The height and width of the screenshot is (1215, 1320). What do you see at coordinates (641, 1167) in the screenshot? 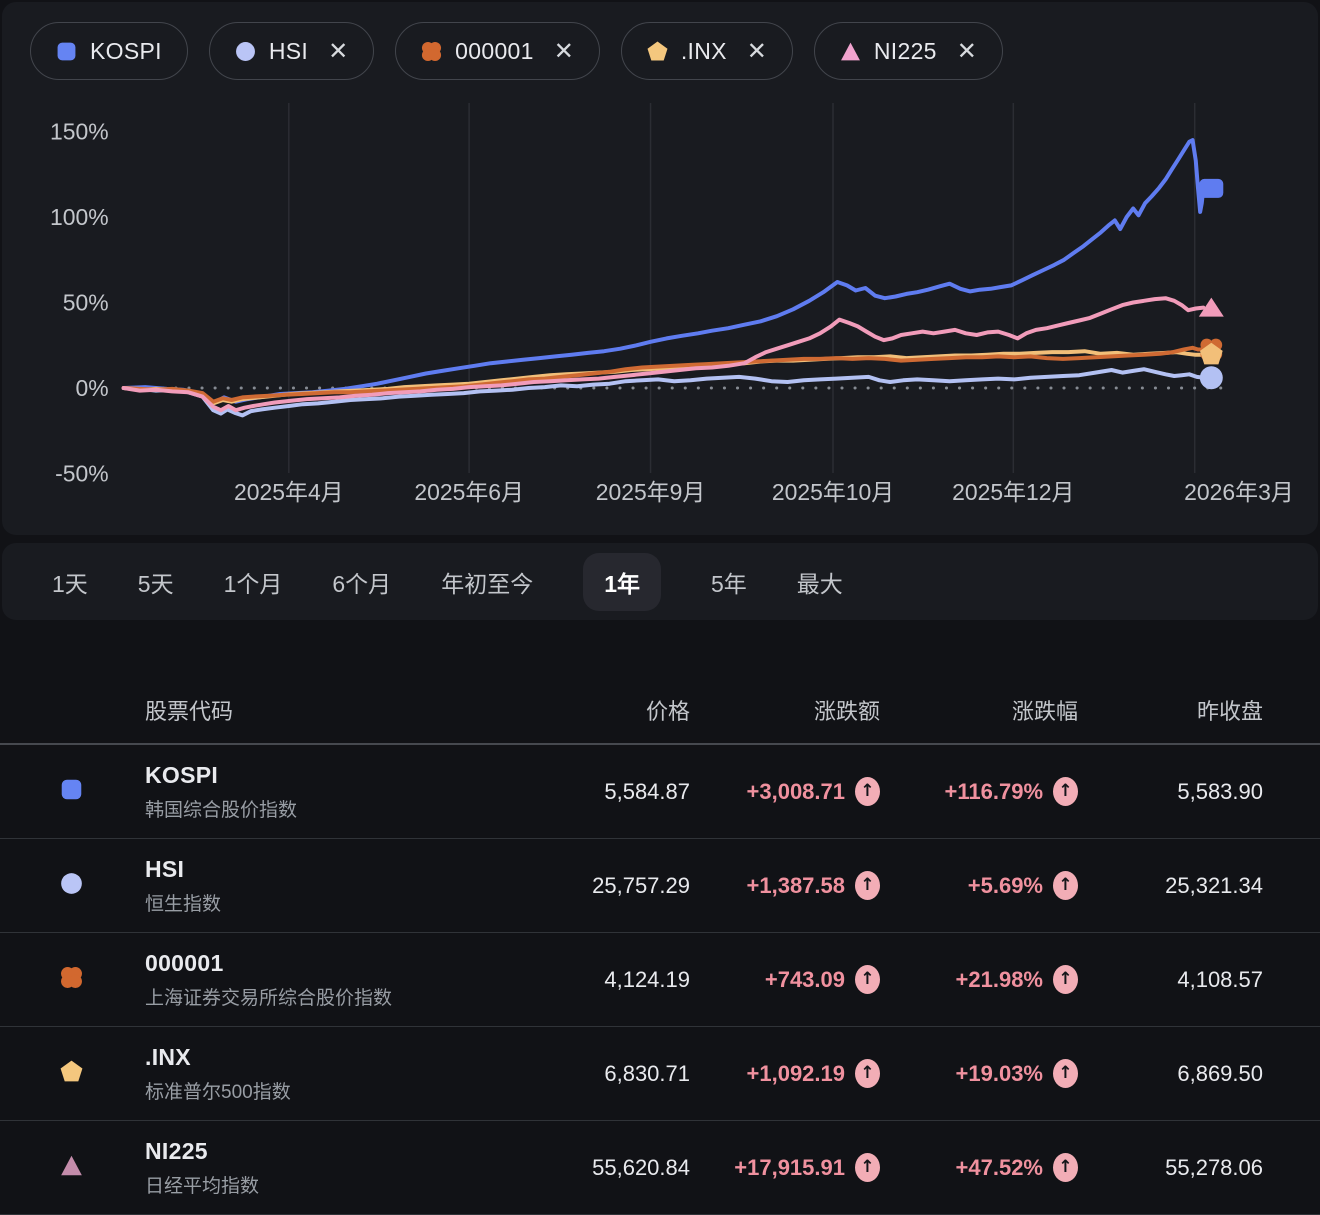
I see `price: 55,620.84` at bounding box center [641, 1167].